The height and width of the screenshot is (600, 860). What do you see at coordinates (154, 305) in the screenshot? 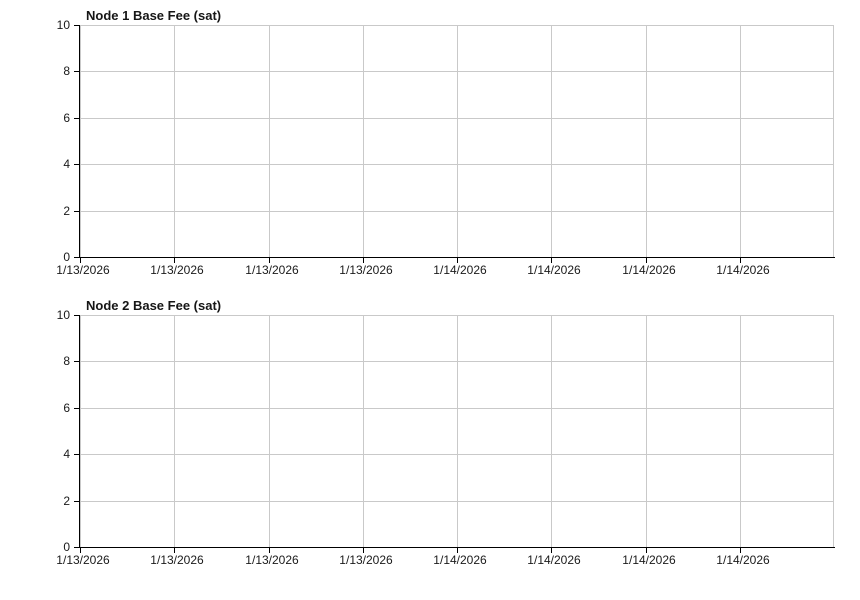
I see `chart-title-node-2: Node 2 Base Fee (sat)` at bounding box center [154, 305].